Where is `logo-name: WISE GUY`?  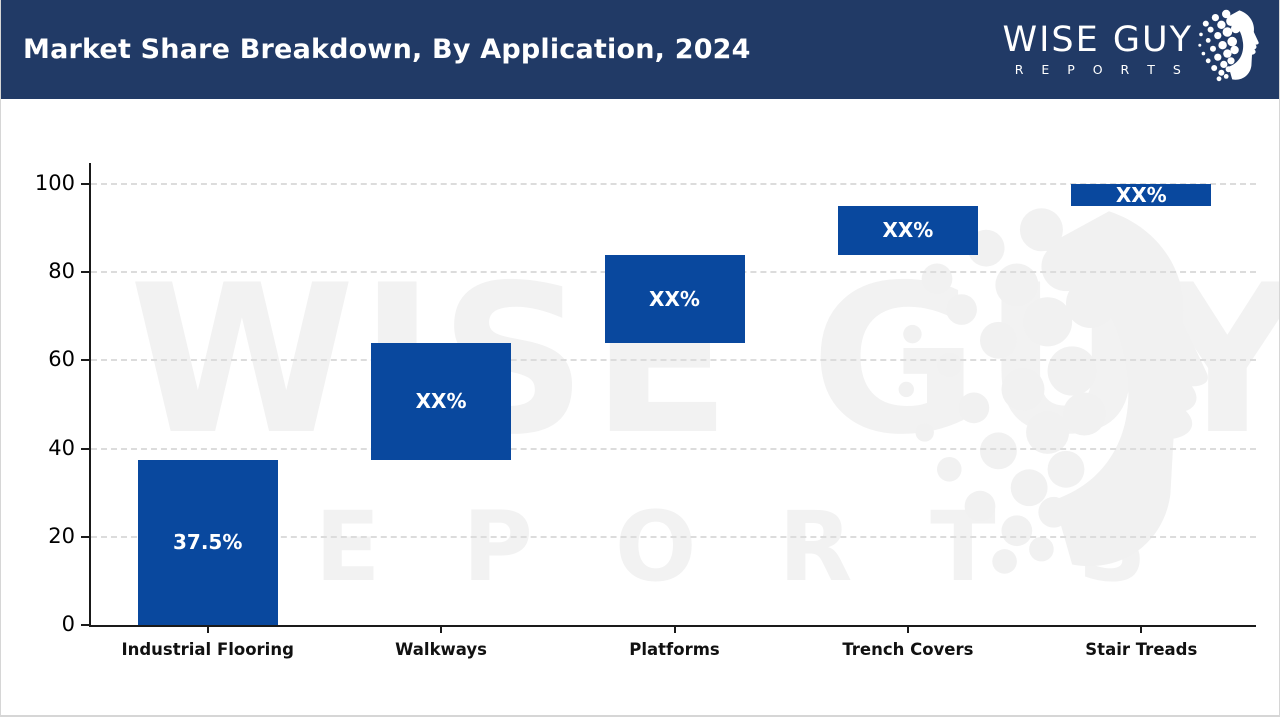 logo-name: WISE GUY is located at coordinates (1097, 39).